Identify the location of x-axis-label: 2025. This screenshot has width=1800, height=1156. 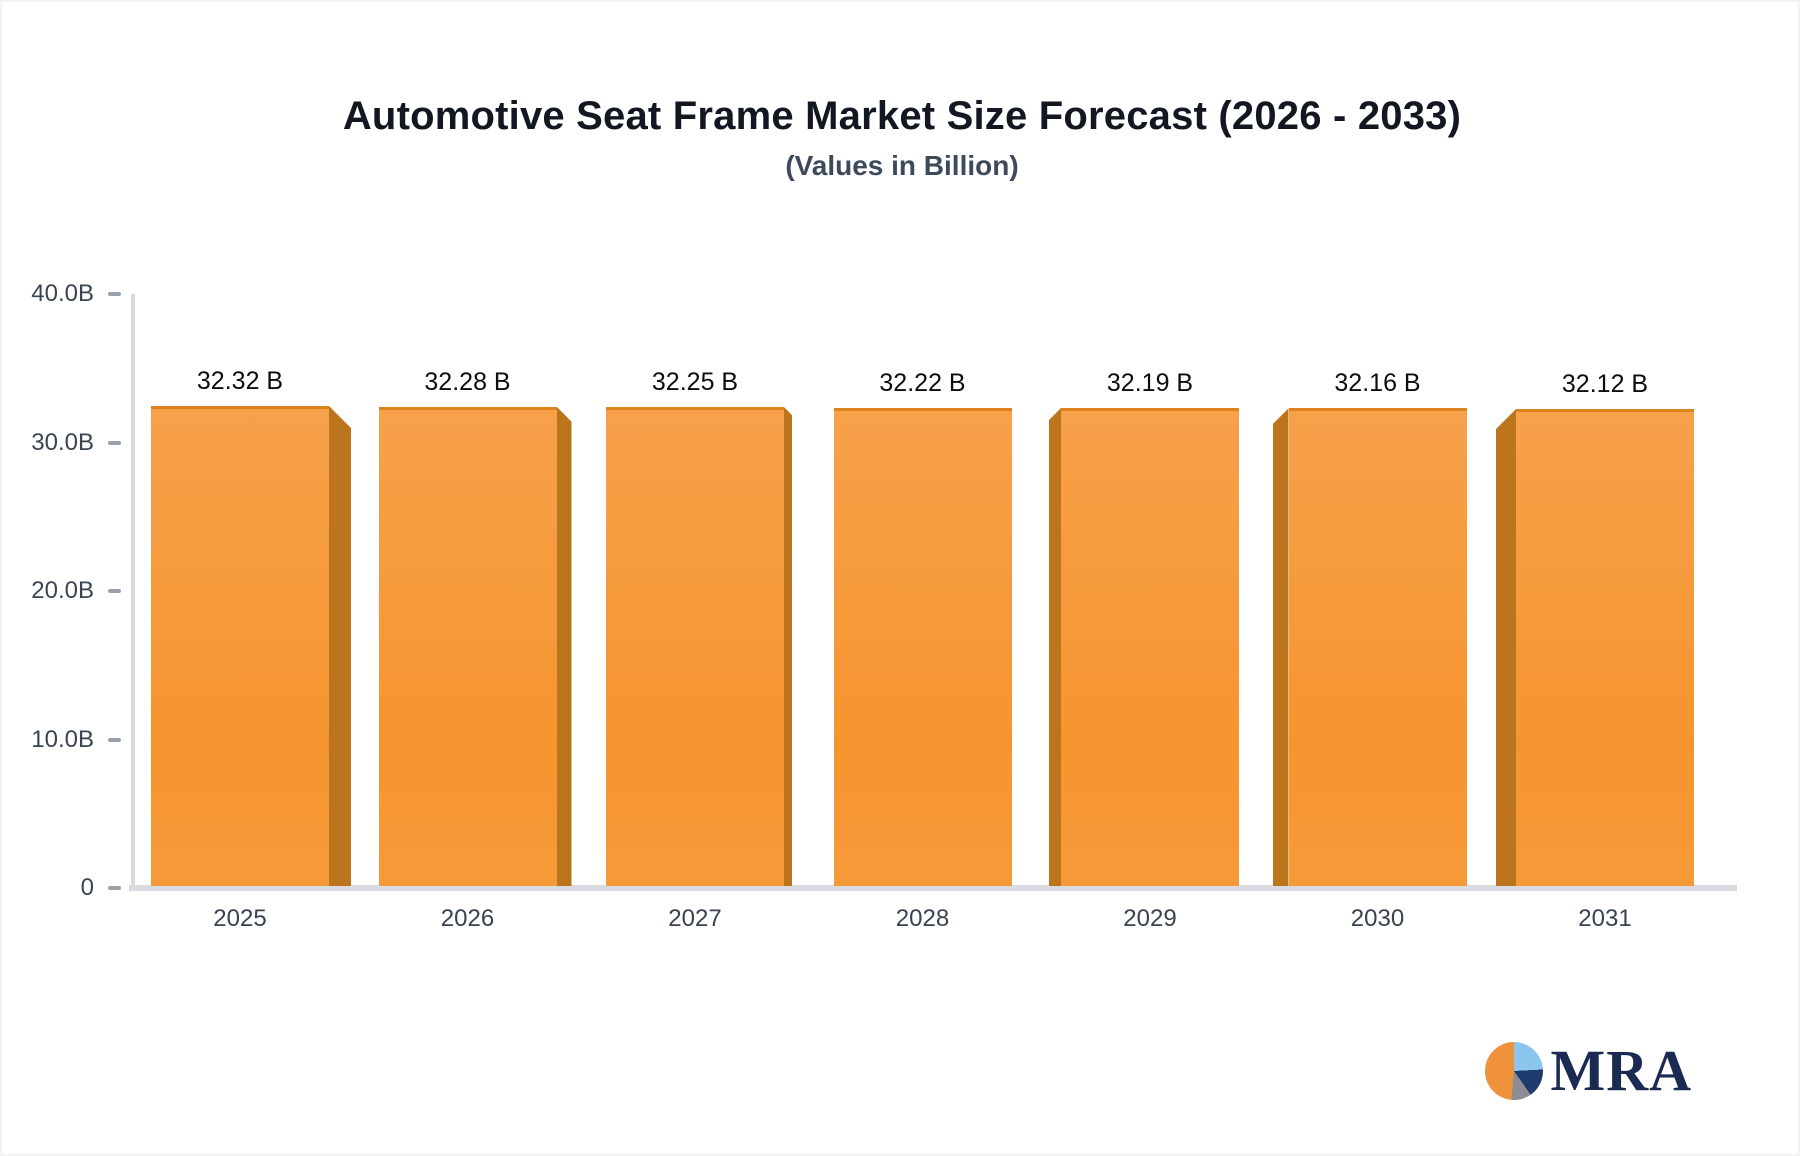
(240, 918).